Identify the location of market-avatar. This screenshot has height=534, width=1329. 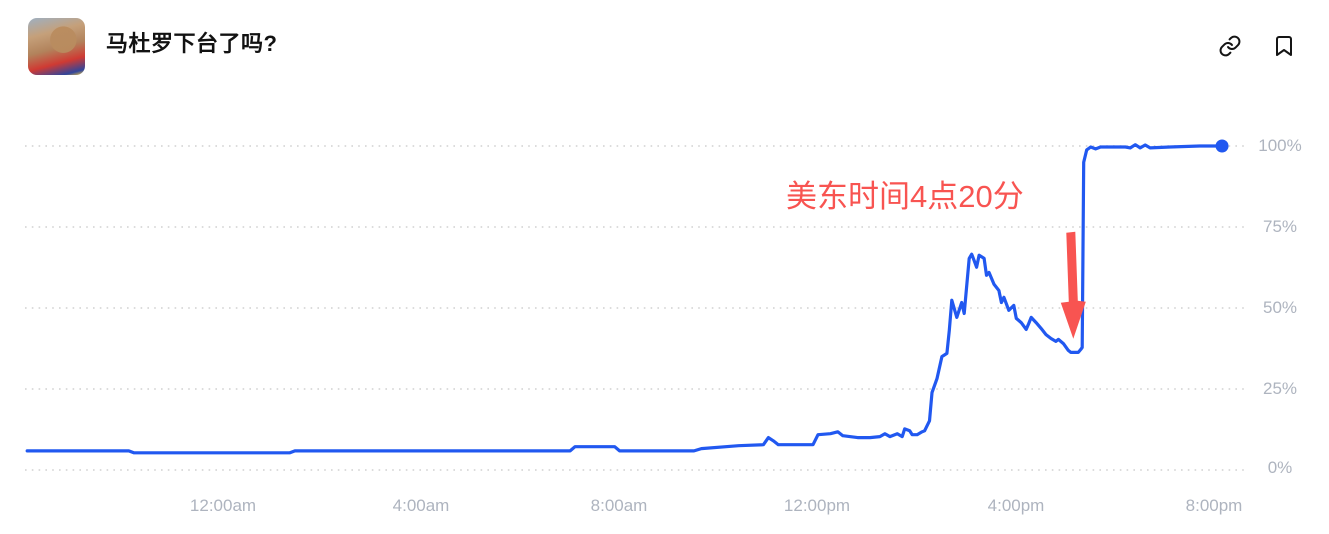
(56, 46).